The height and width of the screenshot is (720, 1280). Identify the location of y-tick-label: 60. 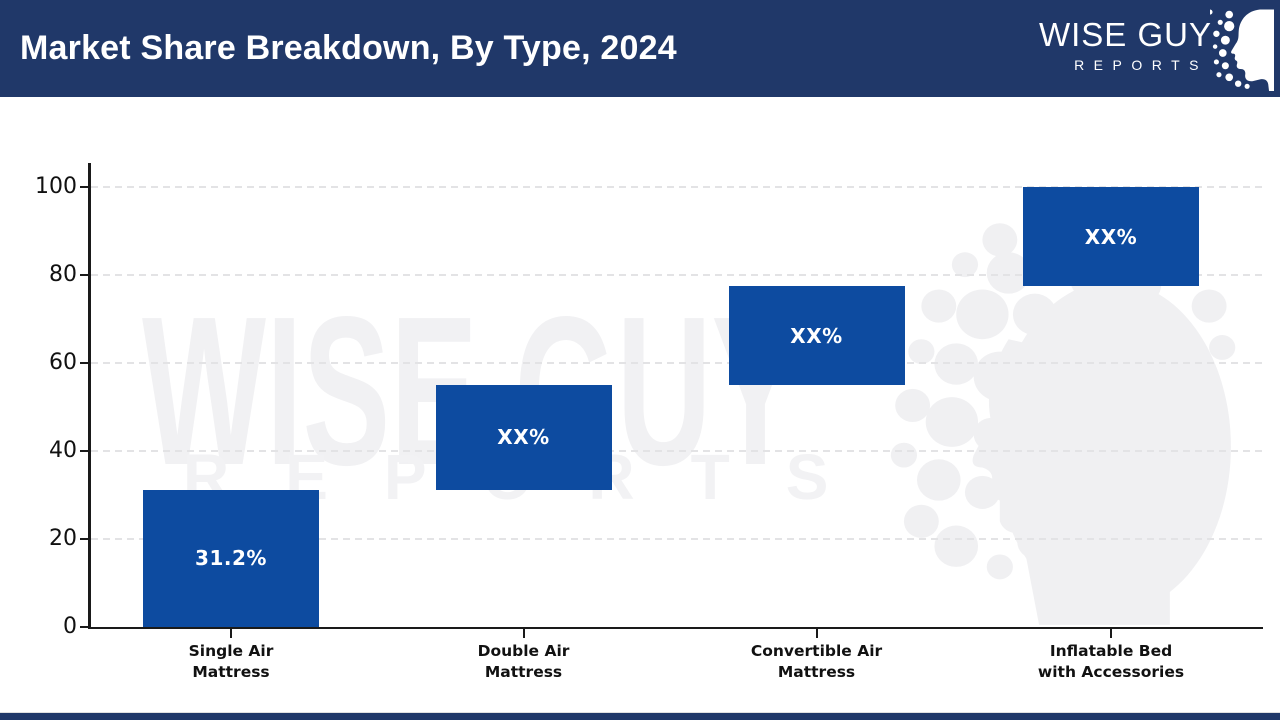
(63, 362).